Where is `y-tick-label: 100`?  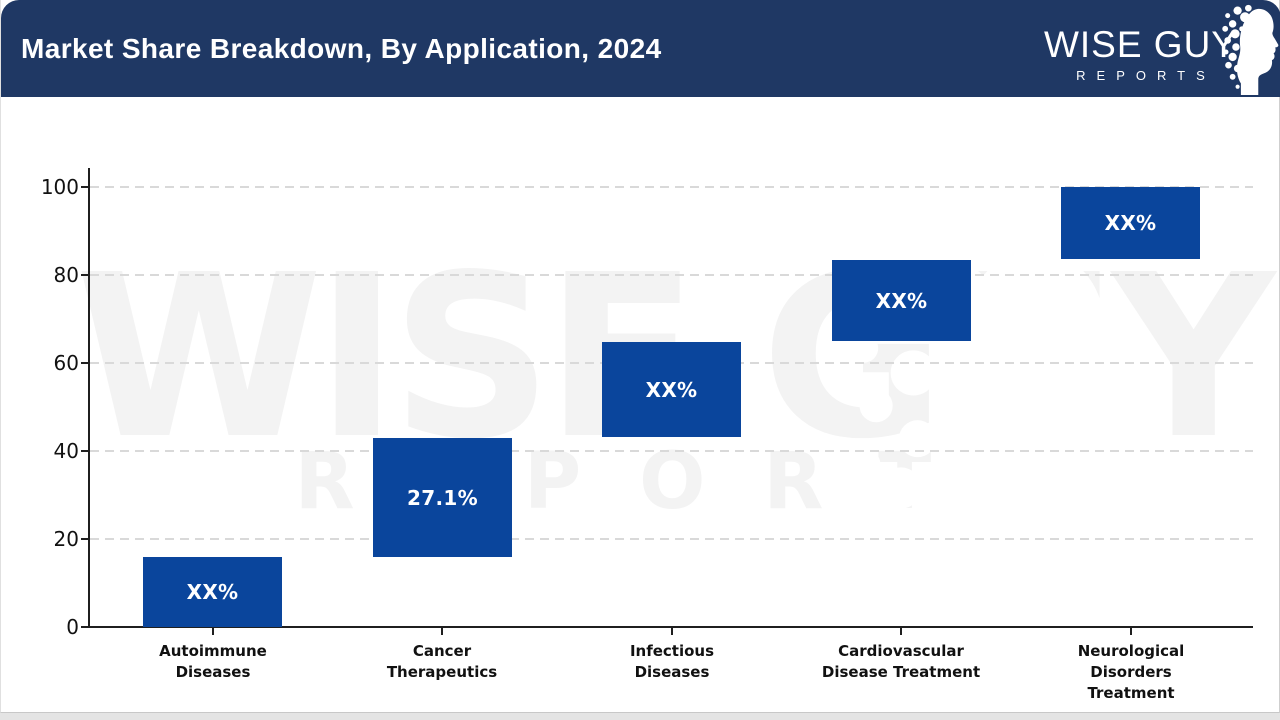
y-tick-label: 100 is located at coordinates (59, 187).